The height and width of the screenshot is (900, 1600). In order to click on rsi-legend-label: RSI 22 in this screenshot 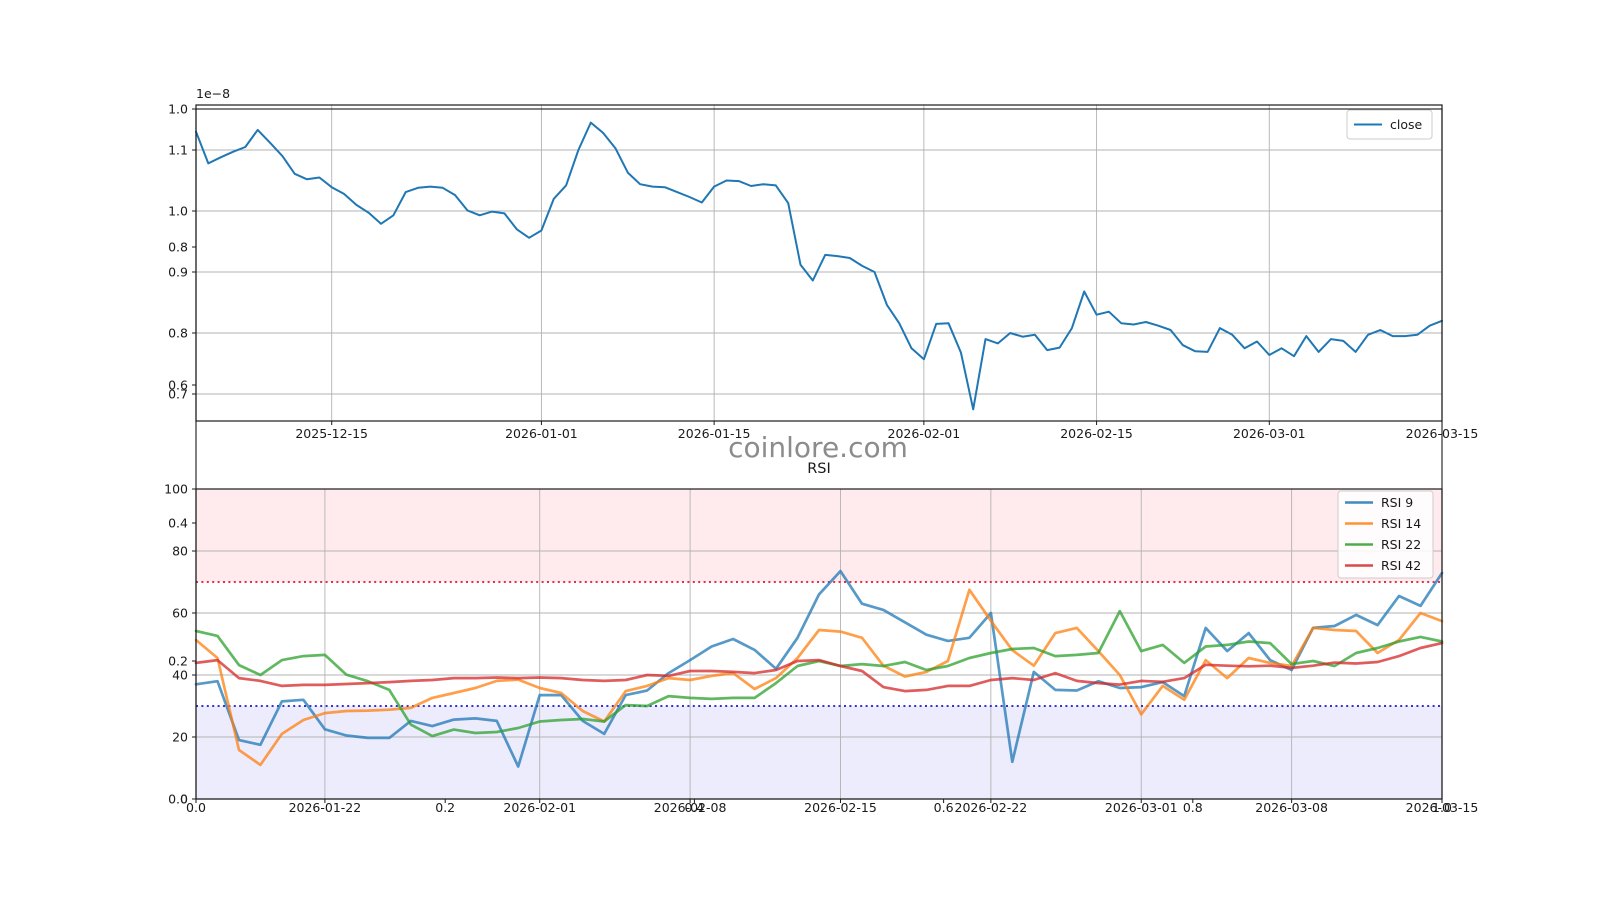, I will do `click(1401, 544)`.